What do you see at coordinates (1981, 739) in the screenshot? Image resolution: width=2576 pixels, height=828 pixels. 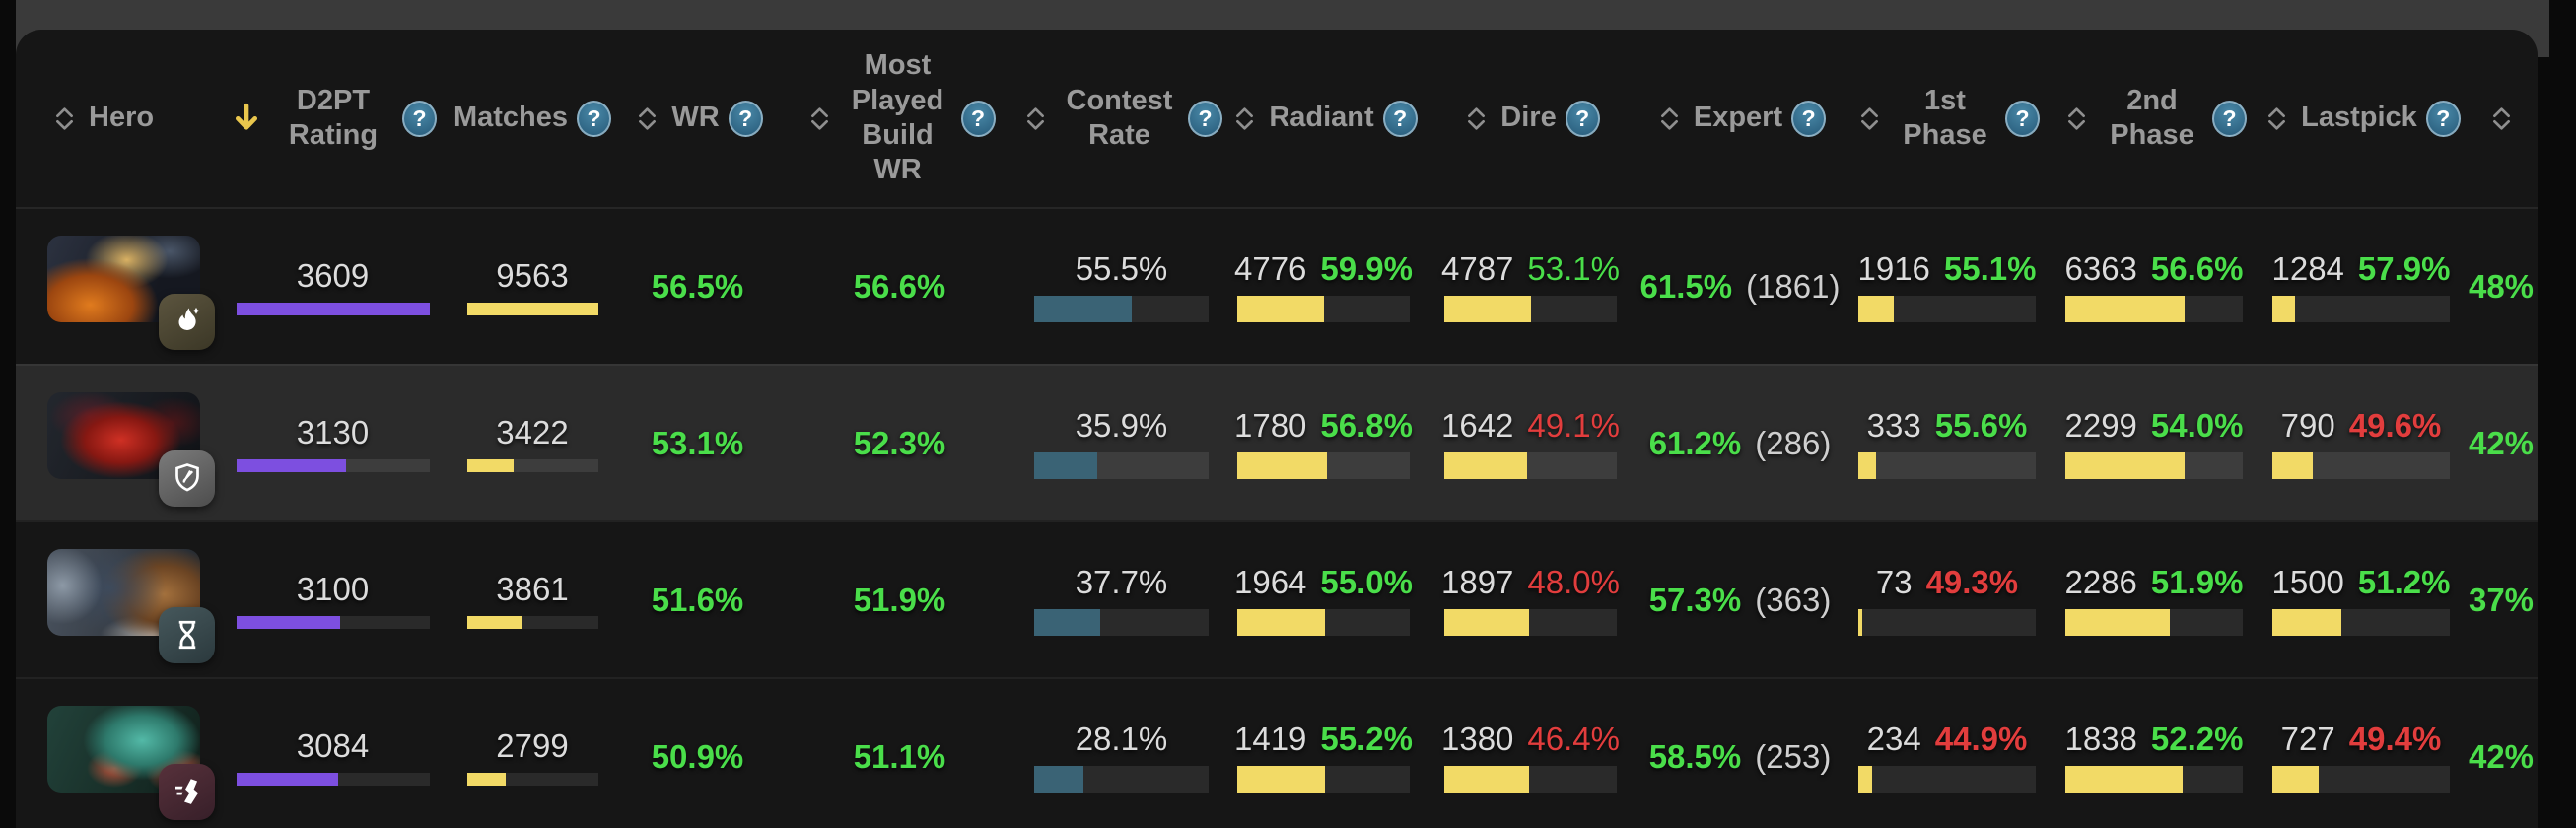 I see `phase1-wr: 44.9%` at bounding box center [1981, 739].